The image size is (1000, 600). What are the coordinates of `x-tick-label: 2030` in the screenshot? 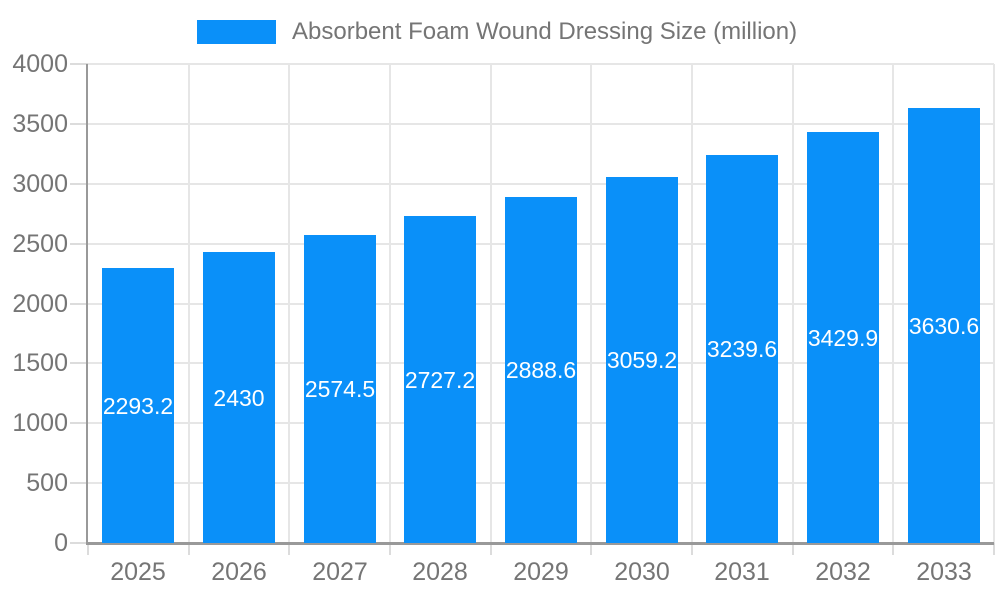 It's located at (642, 572).